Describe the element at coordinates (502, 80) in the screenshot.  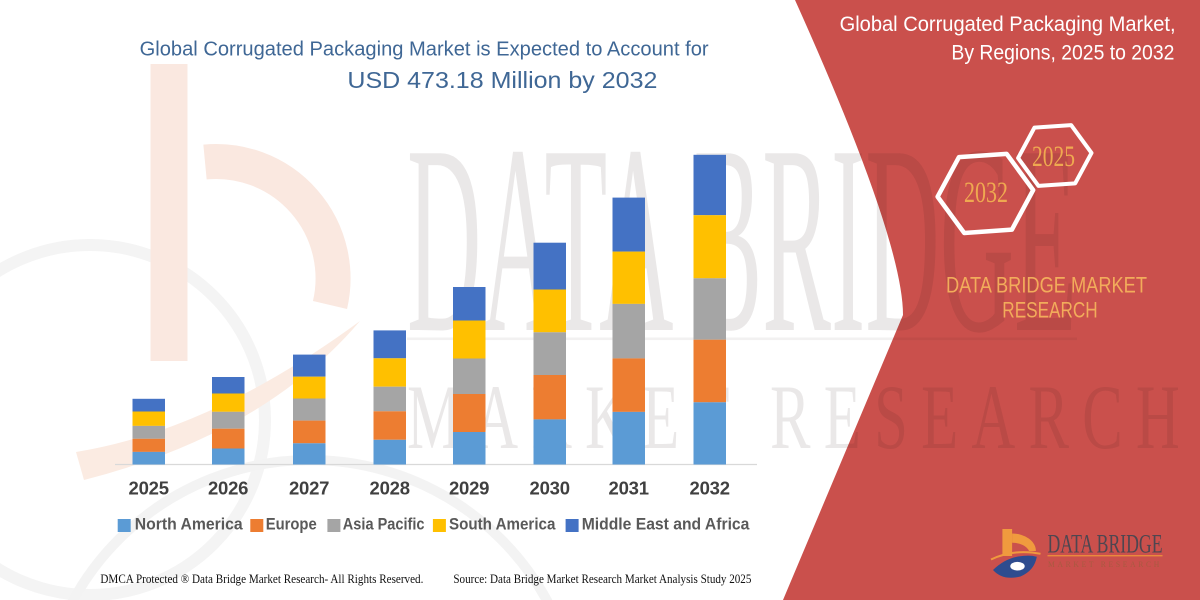
I see `svg-text: USD 473.18 Million by 2032` at that location.